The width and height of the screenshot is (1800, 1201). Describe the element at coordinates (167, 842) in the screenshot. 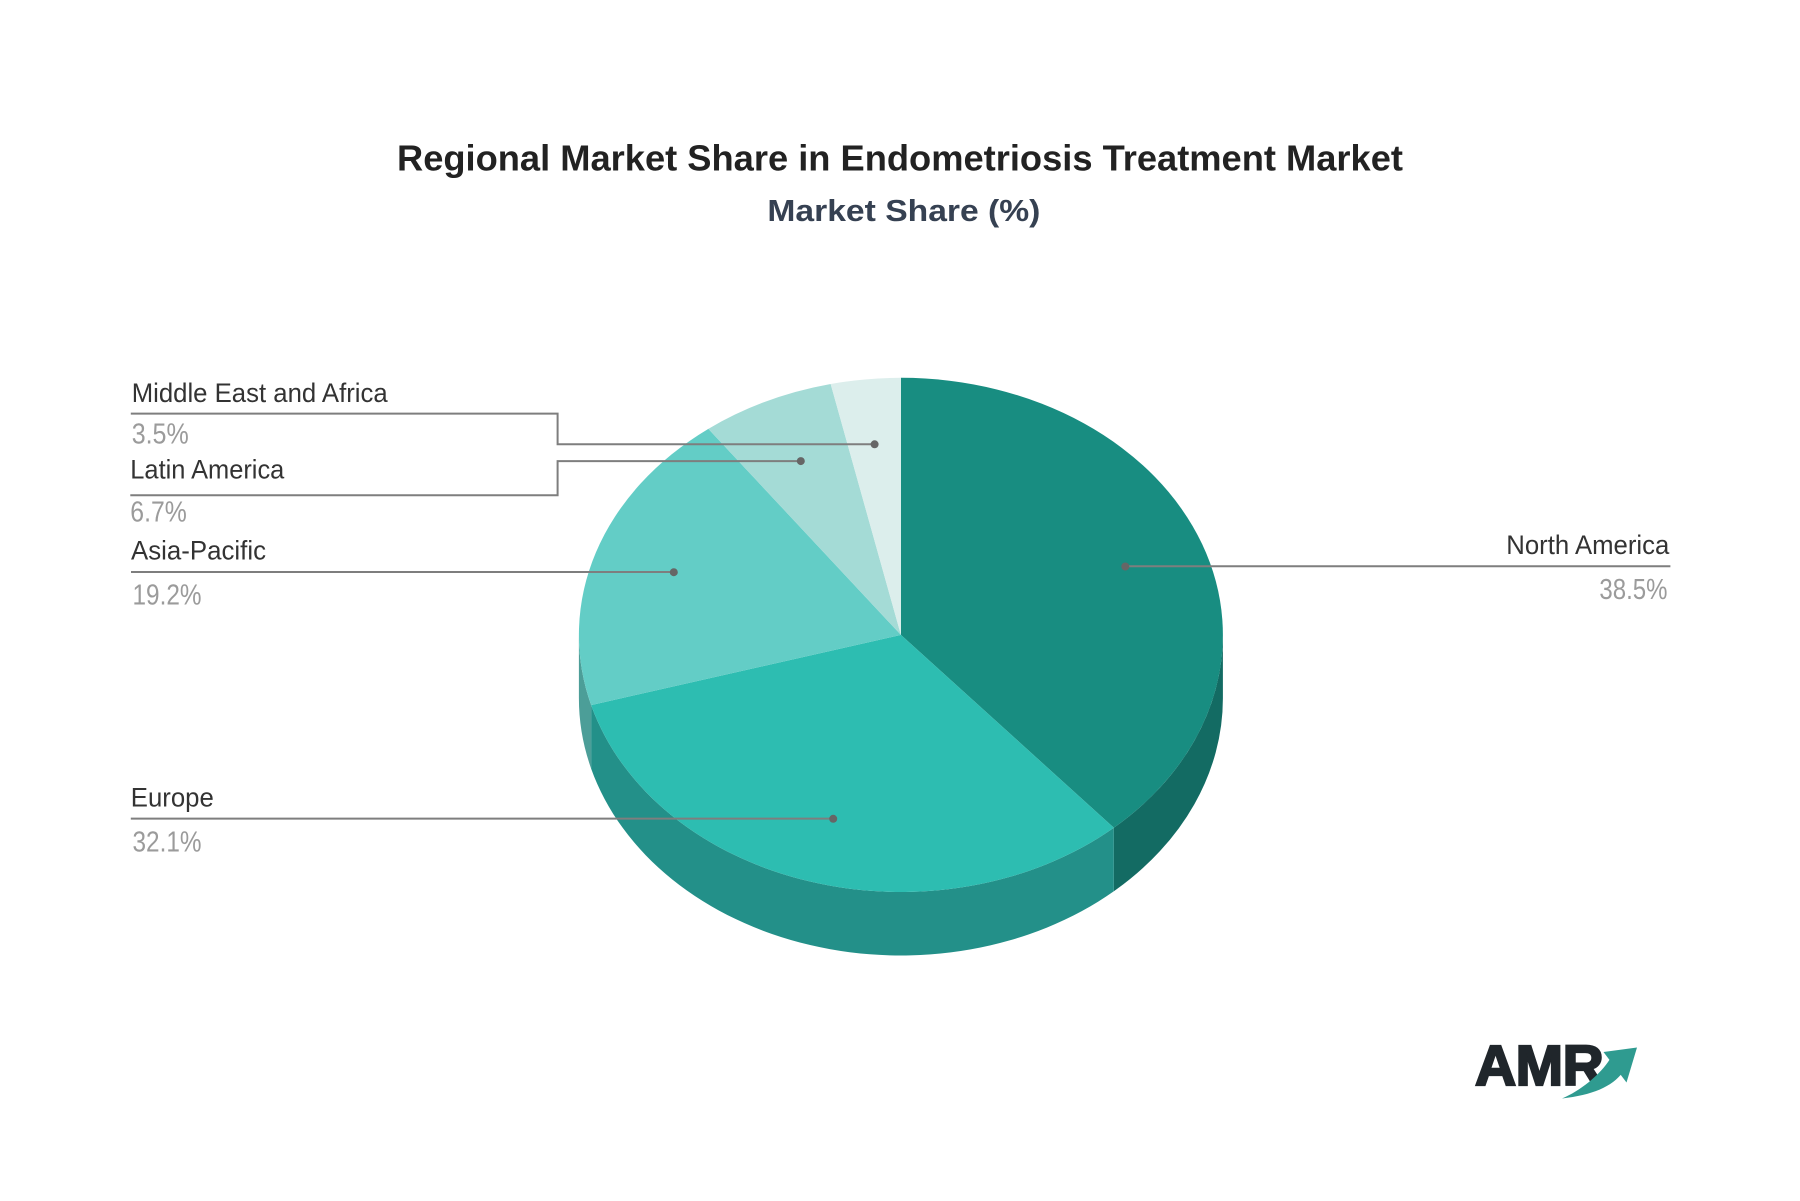

I see `svg-text: 32.1%` at that location.